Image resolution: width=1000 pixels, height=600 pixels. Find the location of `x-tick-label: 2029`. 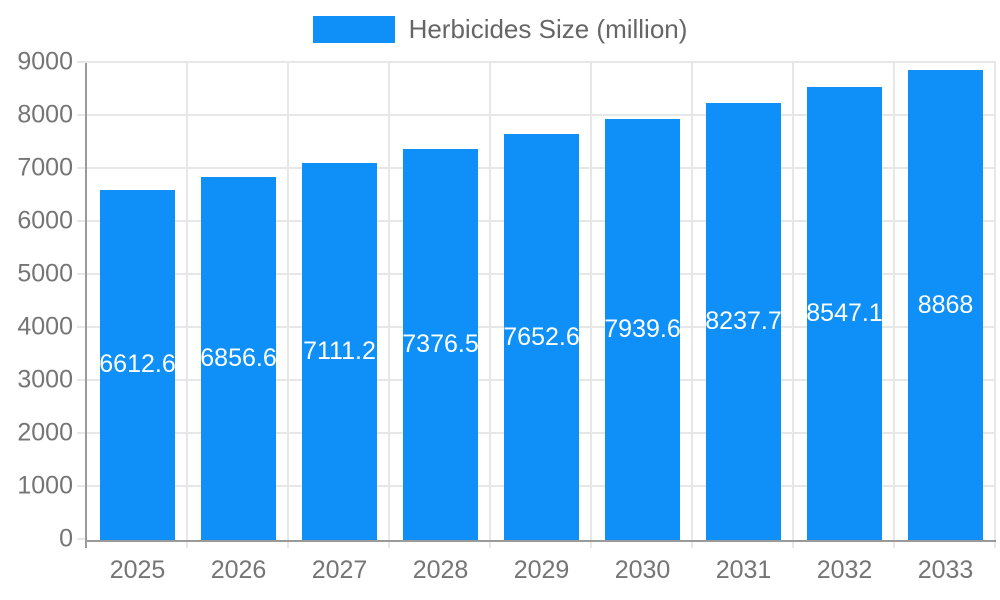

x-tick-label: 2029 is located at coordinates (541, 570).